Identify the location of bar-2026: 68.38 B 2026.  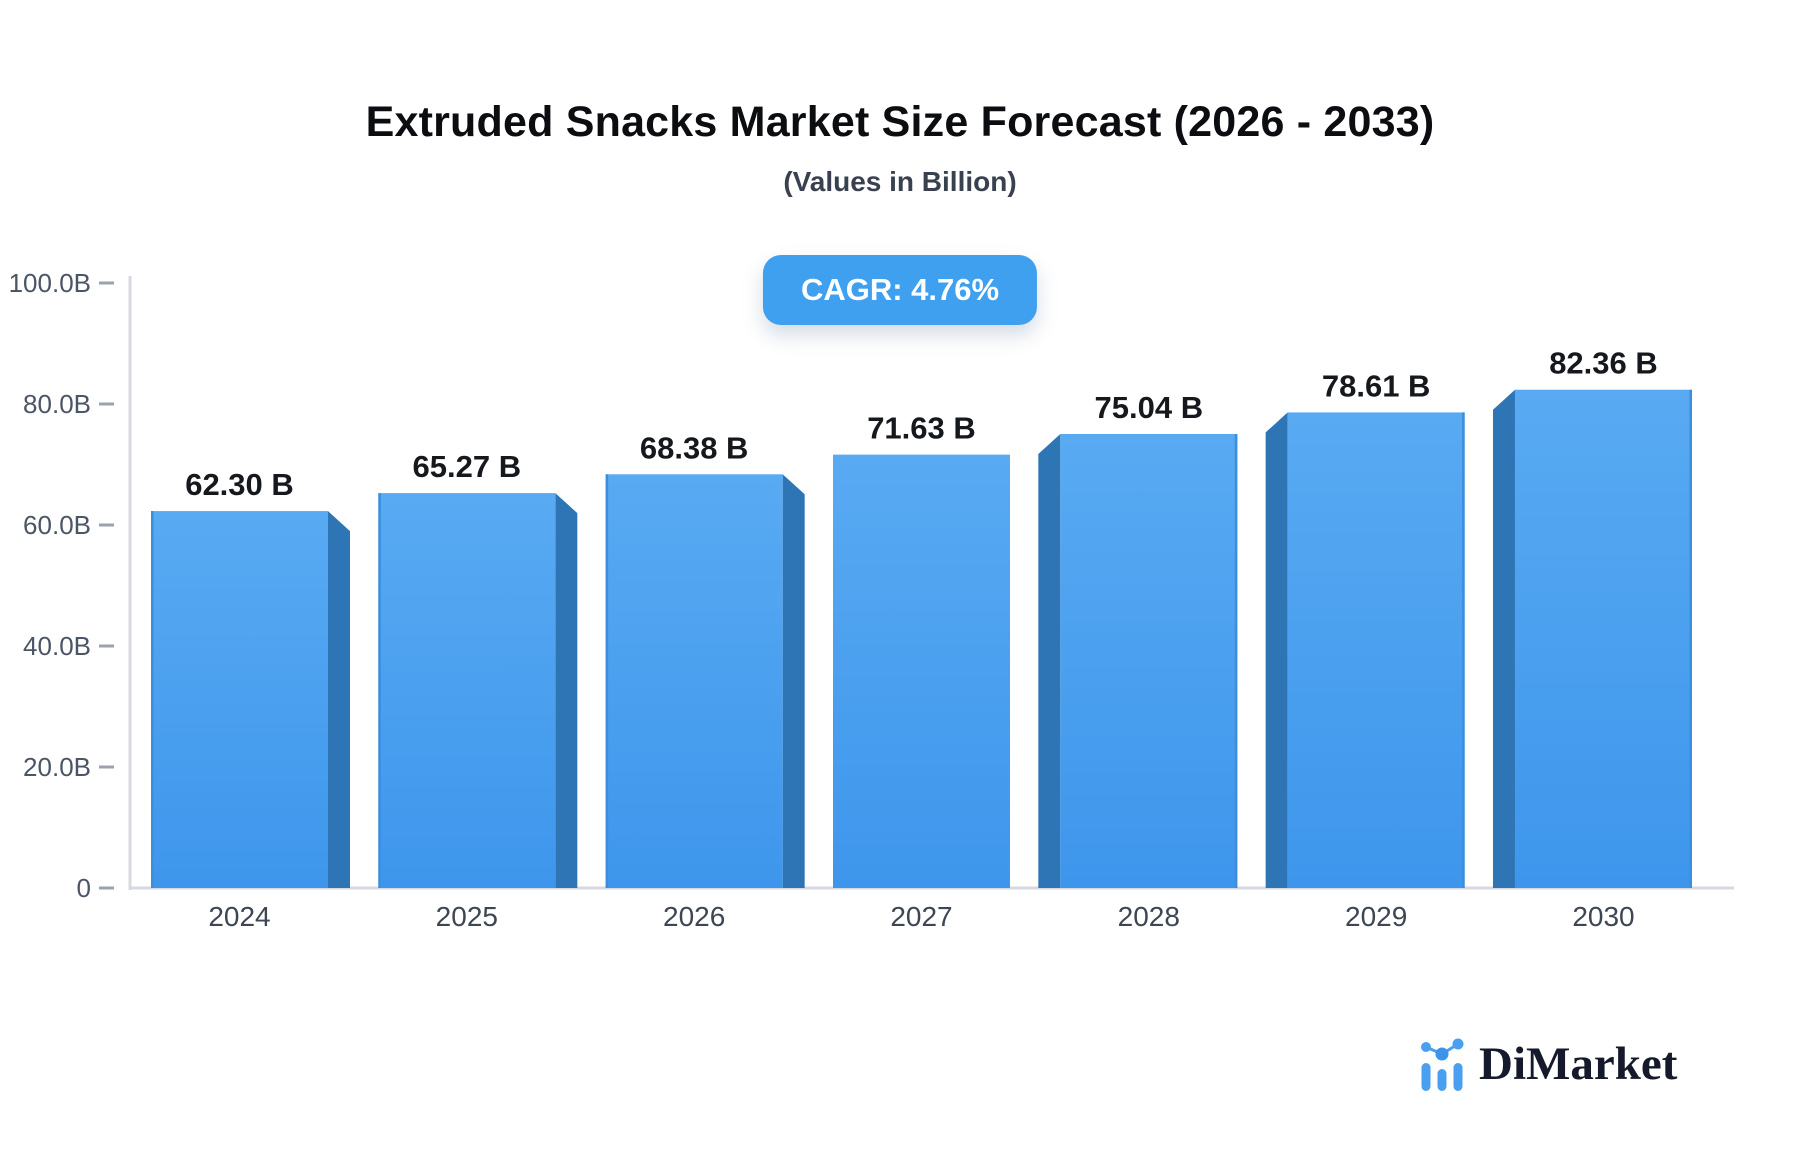
(705, 681).